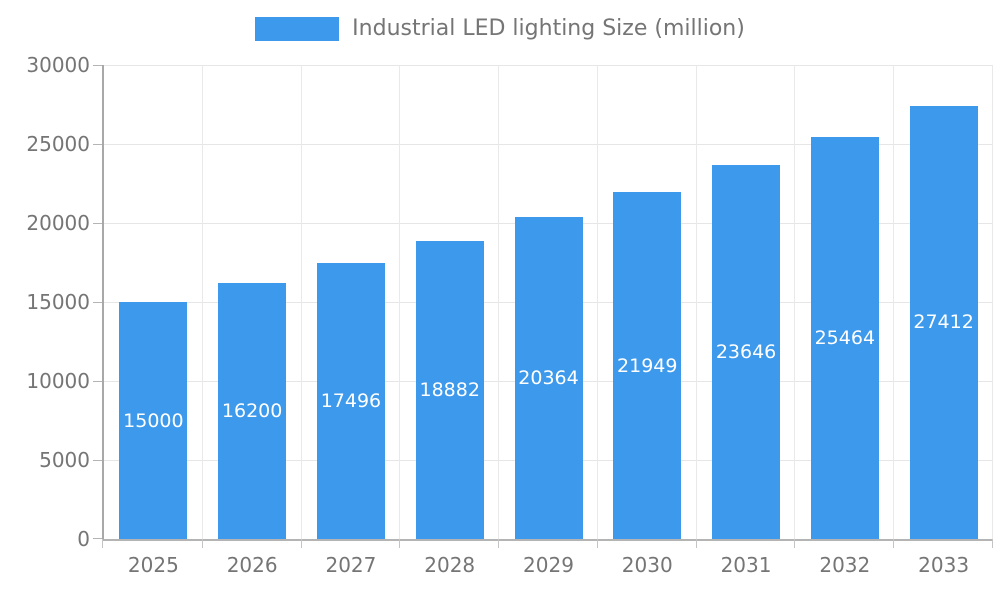  What do you see at coordinates (58, 144) in the screenshot?
I see `y-axis-label: 25000` at bounding box center [58, 144].